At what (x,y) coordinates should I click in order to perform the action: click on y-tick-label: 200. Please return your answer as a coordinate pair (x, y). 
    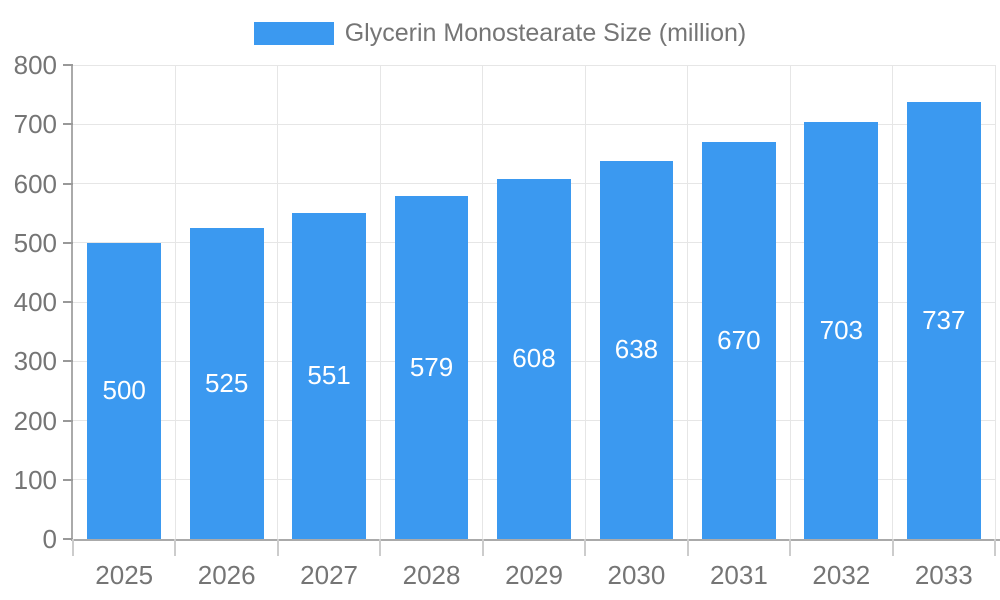
    Looking at the image, I should click on (35, 420).